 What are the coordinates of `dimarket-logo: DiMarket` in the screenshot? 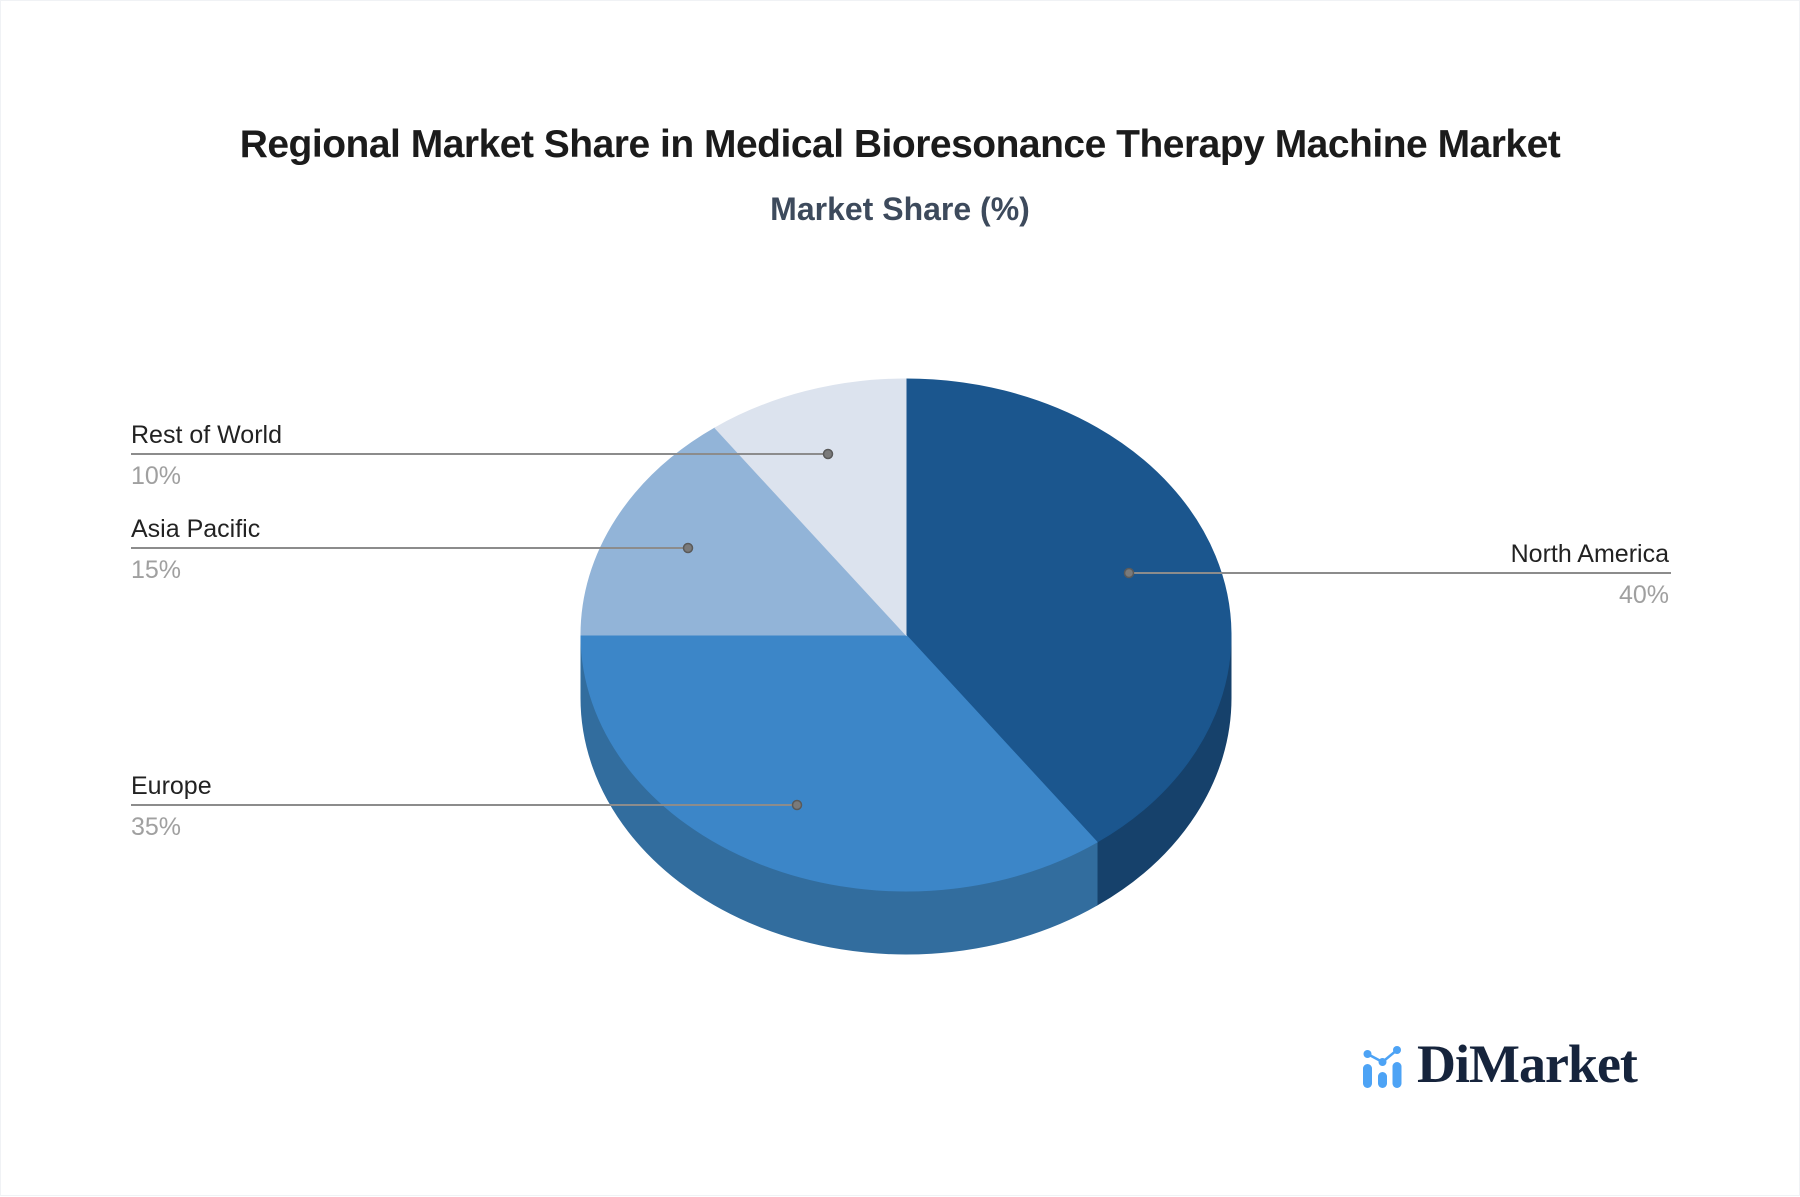 It's located at (1500, 1062).